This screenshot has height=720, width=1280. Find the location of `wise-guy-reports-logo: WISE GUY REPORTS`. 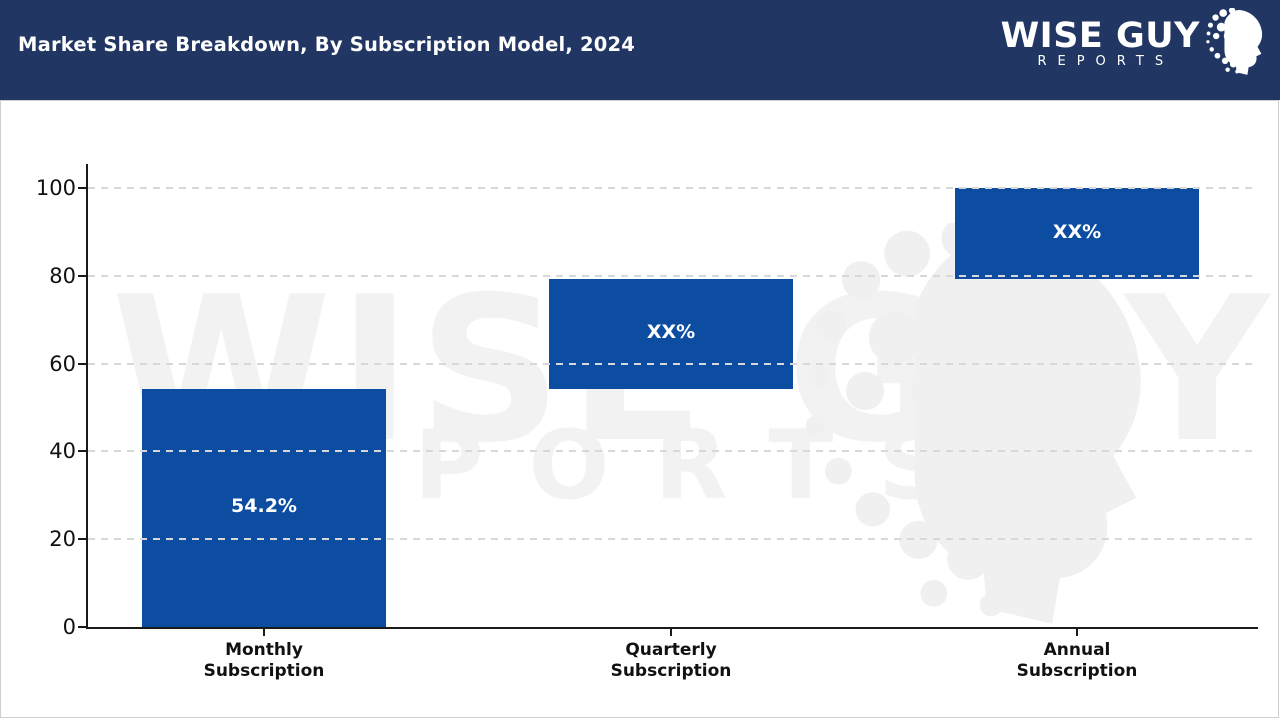

wise-guy-reports-logo: WISE GUY REPORTS is located at coordinates (1133, 43).